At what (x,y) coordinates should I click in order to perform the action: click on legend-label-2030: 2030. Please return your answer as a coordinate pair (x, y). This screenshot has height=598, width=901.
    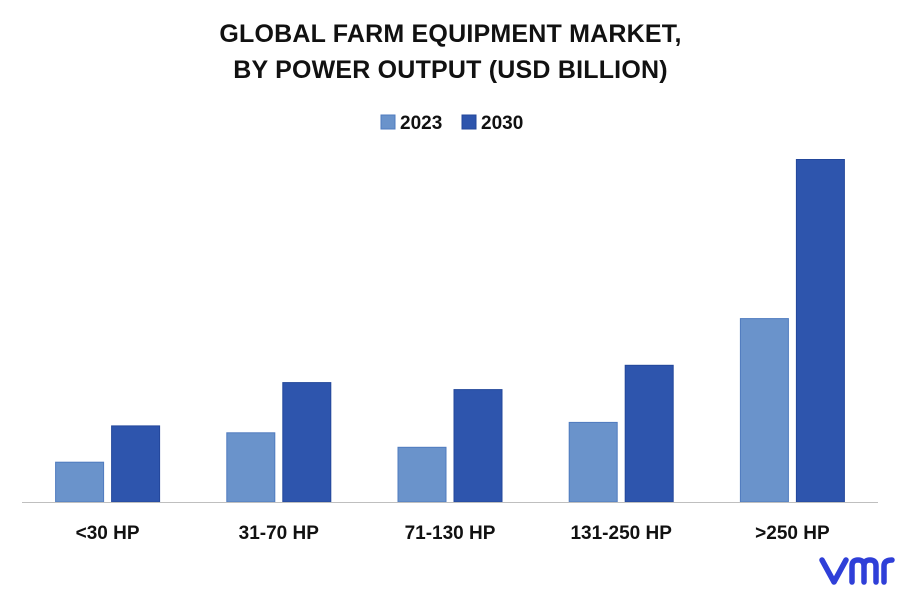
    Looking at the image, I should click on (502, 123).